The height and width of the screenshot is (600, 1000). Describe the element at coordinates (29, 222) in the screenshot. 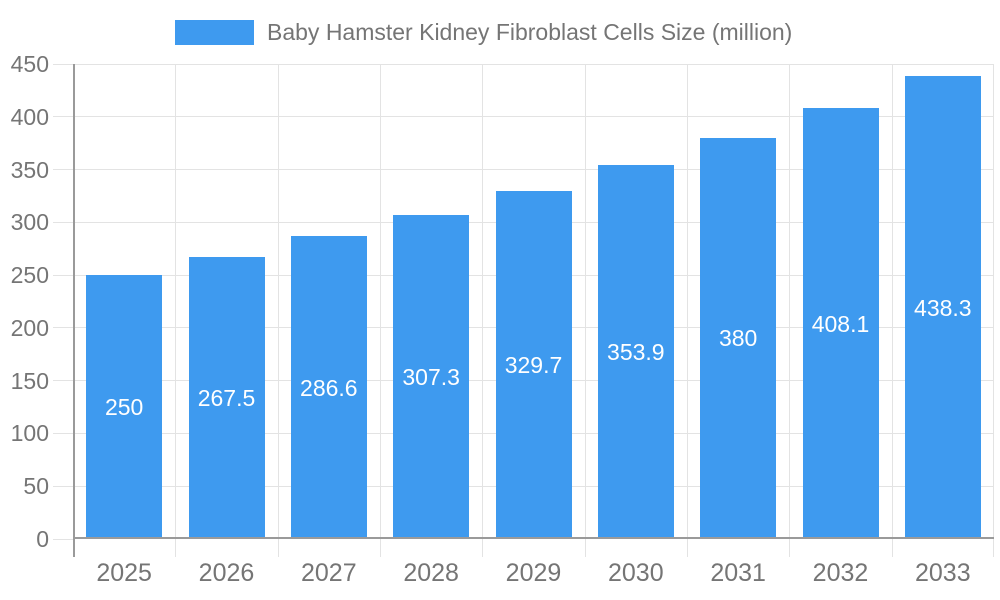

I see `y-tick-label: 300` at that location.